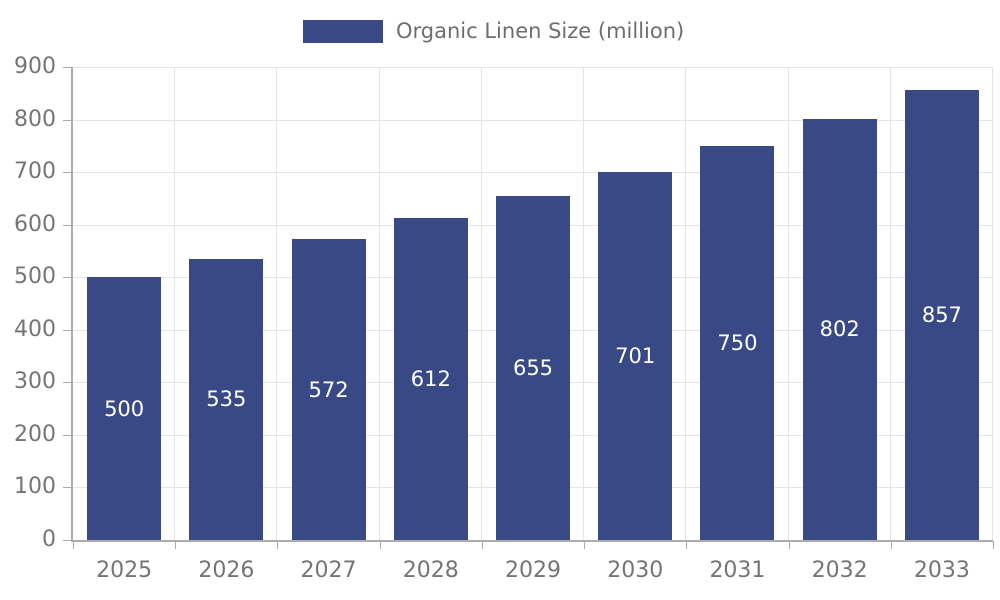 This screenshot has height=600, width=1000. Describe the element at coordinates (533, 570) in the screenshot. I see `x-tick-label: 2029` at that location.